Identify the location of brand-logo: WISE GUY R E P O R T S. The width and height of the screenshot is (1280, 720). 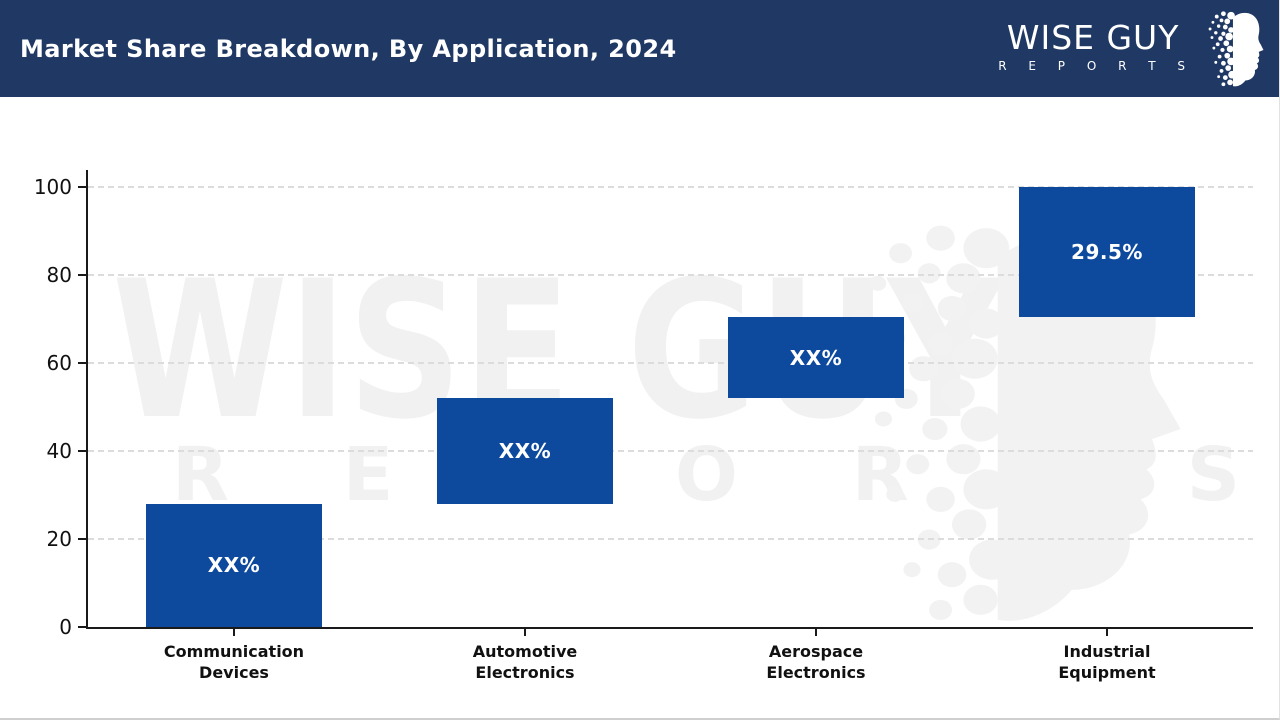
(1132, 49).